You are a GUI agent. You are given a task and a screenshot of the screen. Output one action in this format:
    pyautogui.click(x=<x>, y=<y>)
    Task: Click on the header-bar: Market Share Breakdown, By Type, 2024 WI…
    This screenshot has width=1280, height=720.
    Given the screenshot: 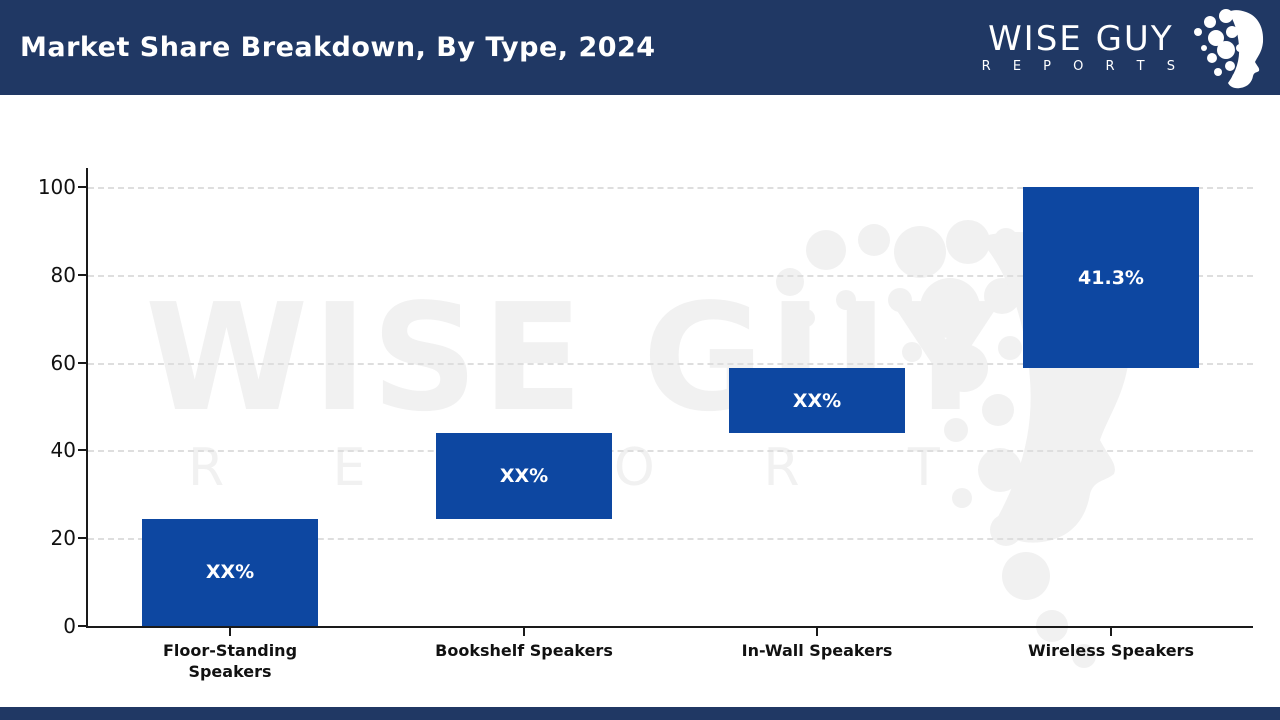 What is the action you would take?
    pyautogui.click(x=640, y=47)
    